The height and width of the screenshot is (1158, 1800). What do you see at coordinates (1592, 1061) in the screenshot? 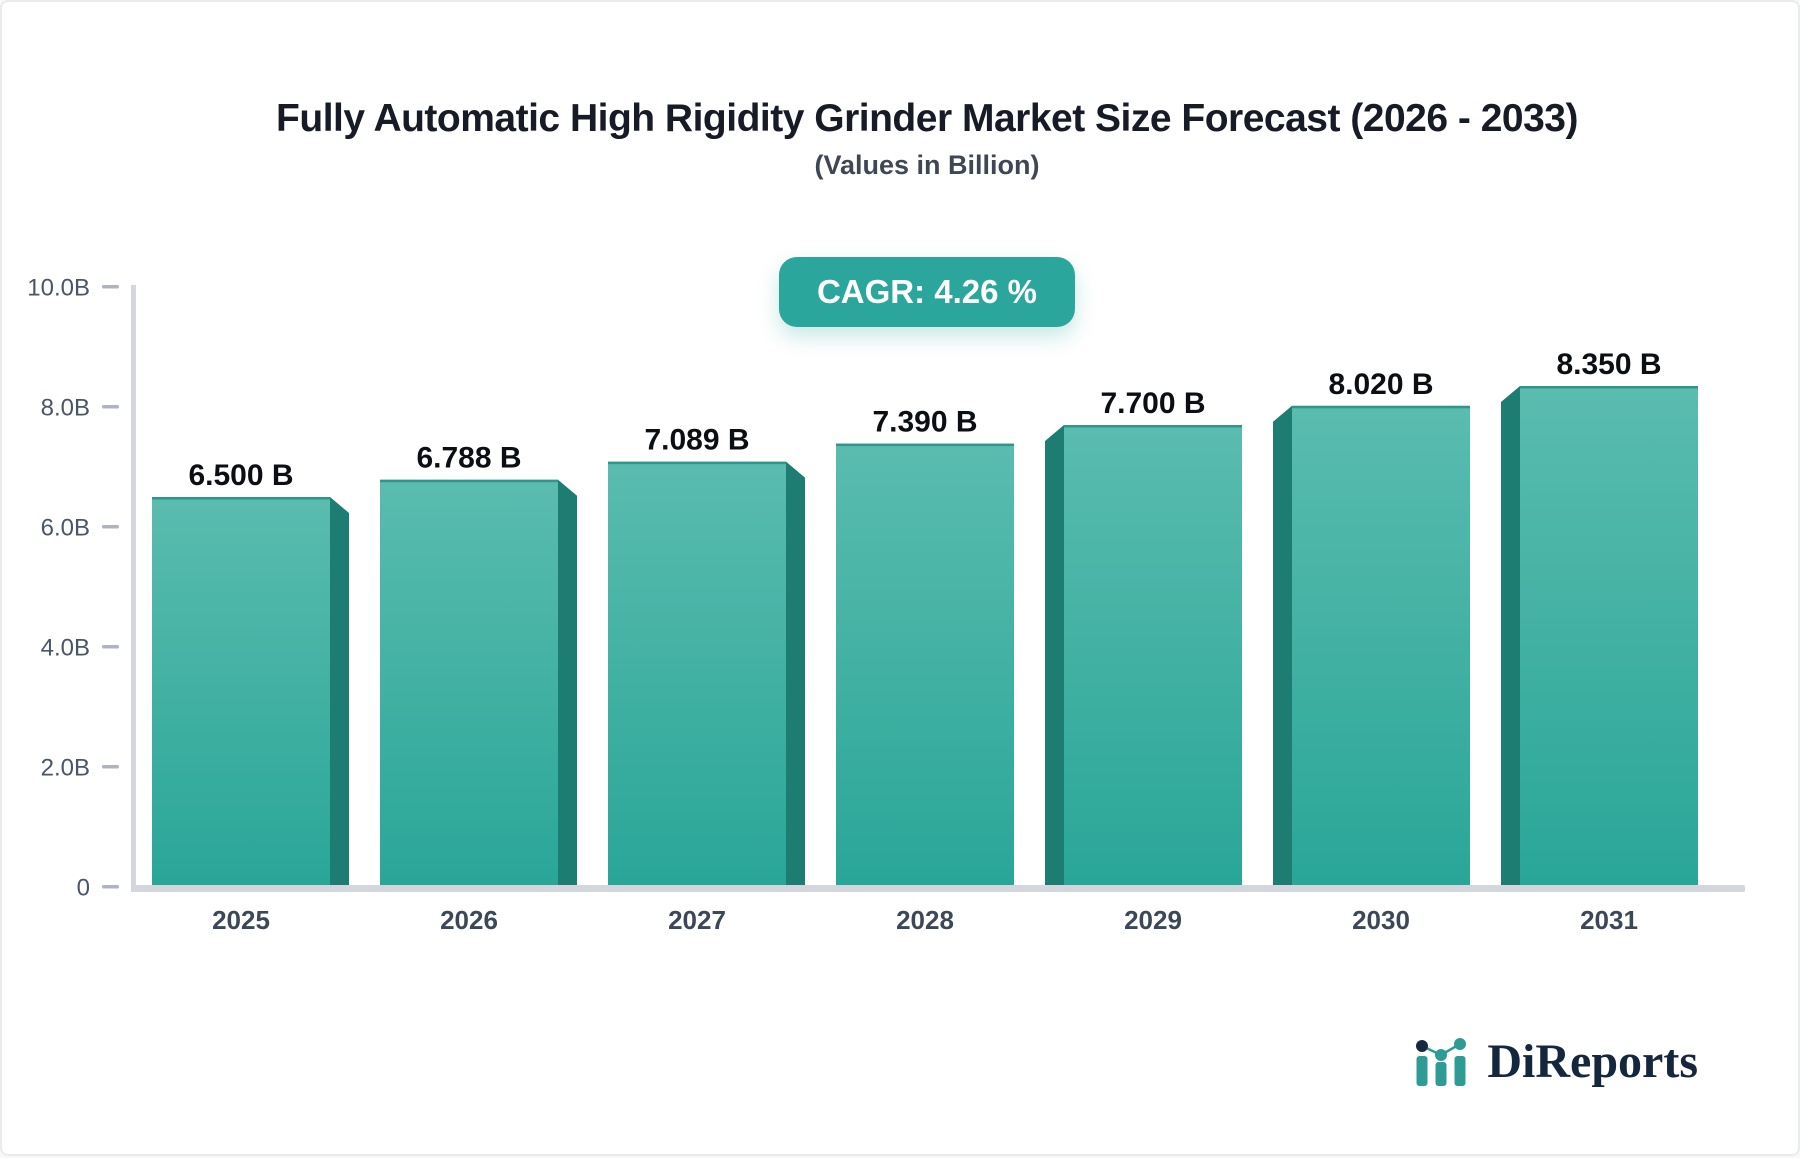
I see `brand-logo-text: DiReports` at bounding box center [1592, 1061].